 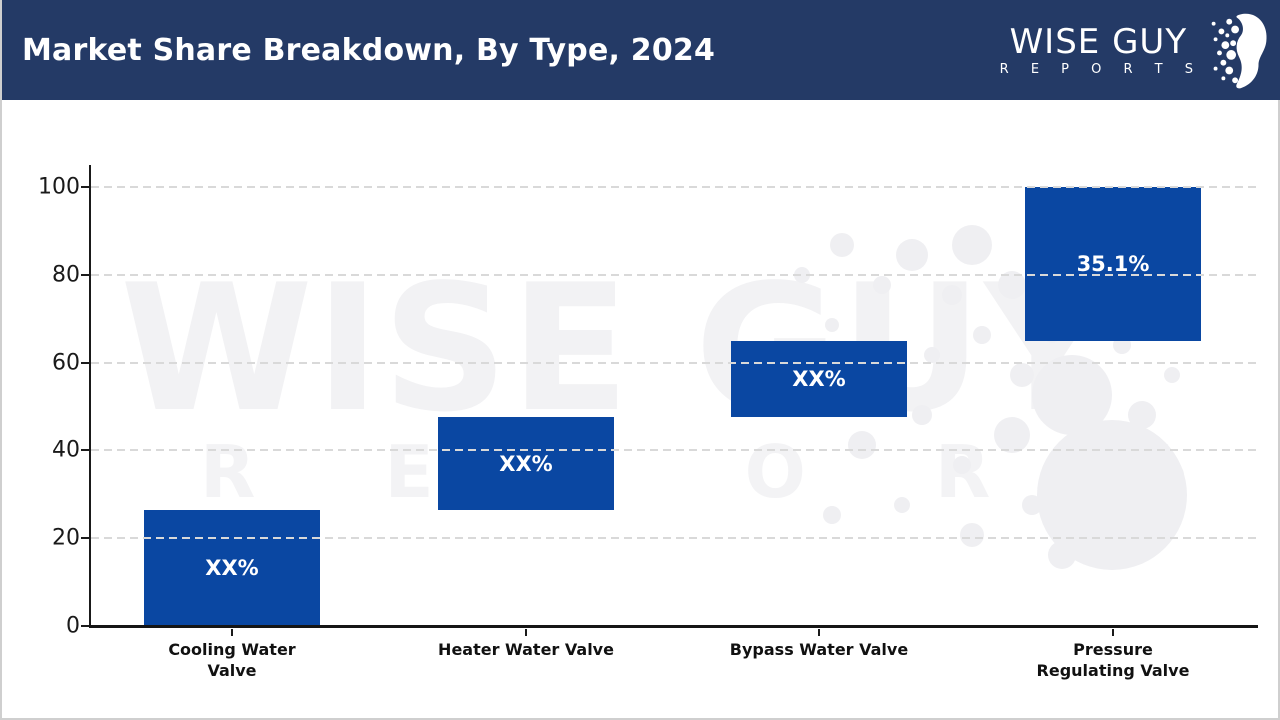 I want to click on y-tick-label-60: 60, so click(x=66, y=363).